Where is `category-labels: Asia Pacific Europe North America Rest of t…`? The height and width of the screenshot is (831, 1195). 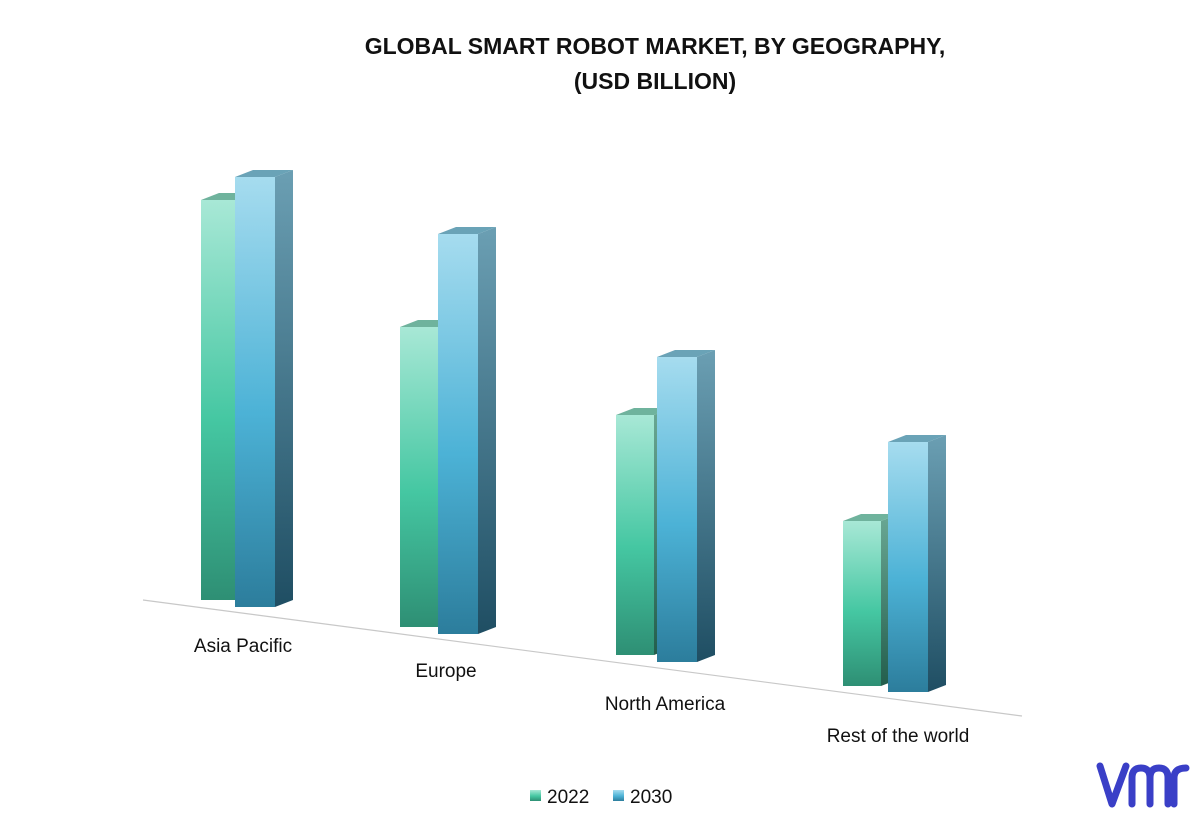 category-labels: Asia Pacific Europe North America Rest of t… is located at coordinates (581, 691).